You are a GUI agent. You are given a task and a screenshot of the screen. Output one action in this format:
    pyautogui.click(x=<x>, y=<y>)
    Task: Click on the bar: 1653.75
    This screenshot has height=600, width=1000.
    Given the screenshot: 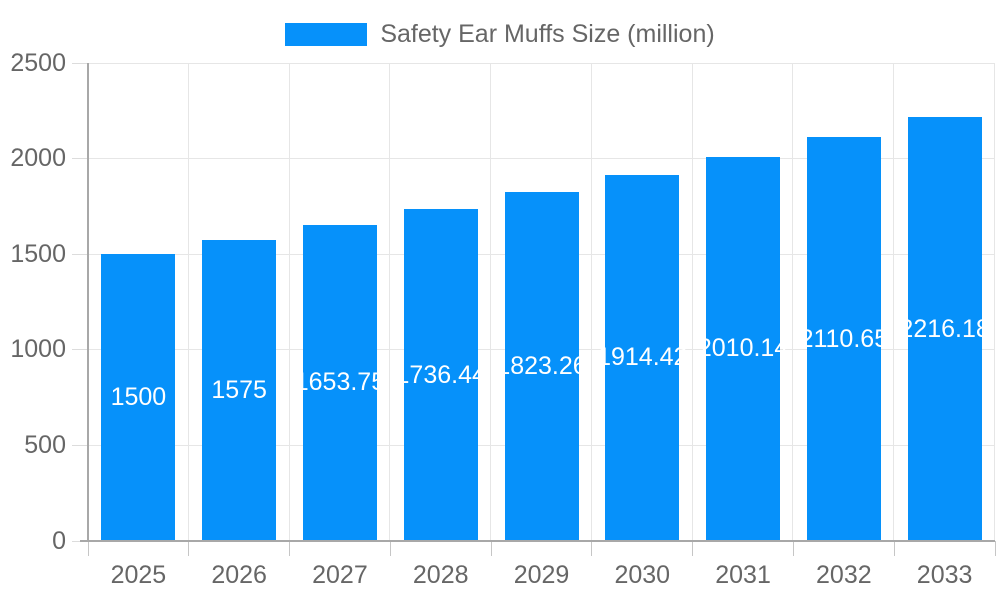 What is the action you would take?
    pyautogui.click(x=340, y=382)
    